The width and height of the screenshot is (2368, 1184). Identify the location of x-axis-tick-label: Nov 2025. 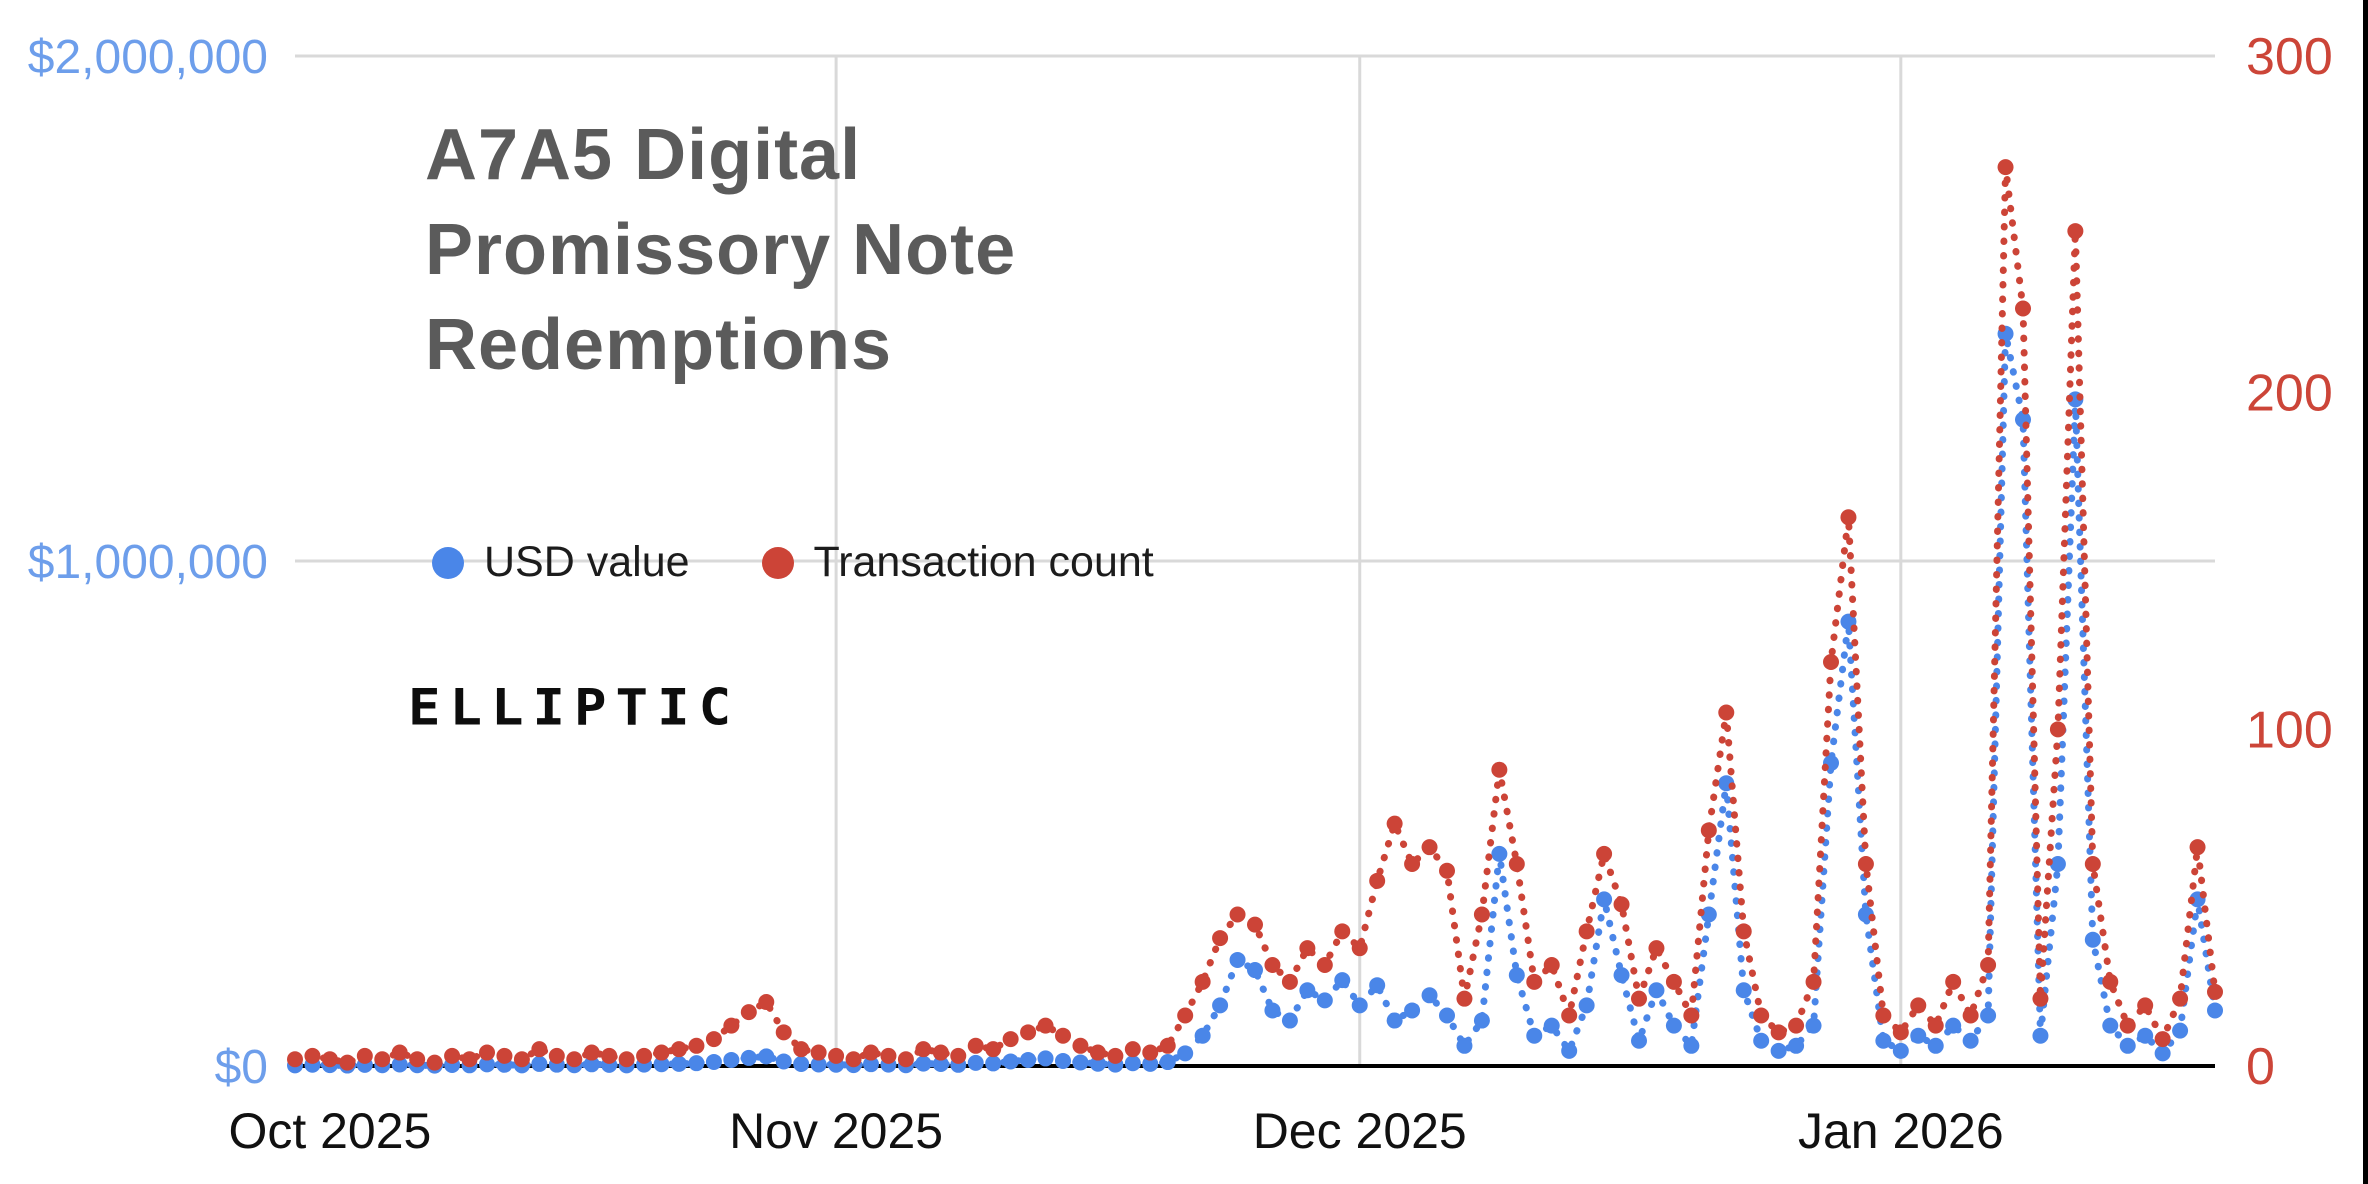
(836, 1131).